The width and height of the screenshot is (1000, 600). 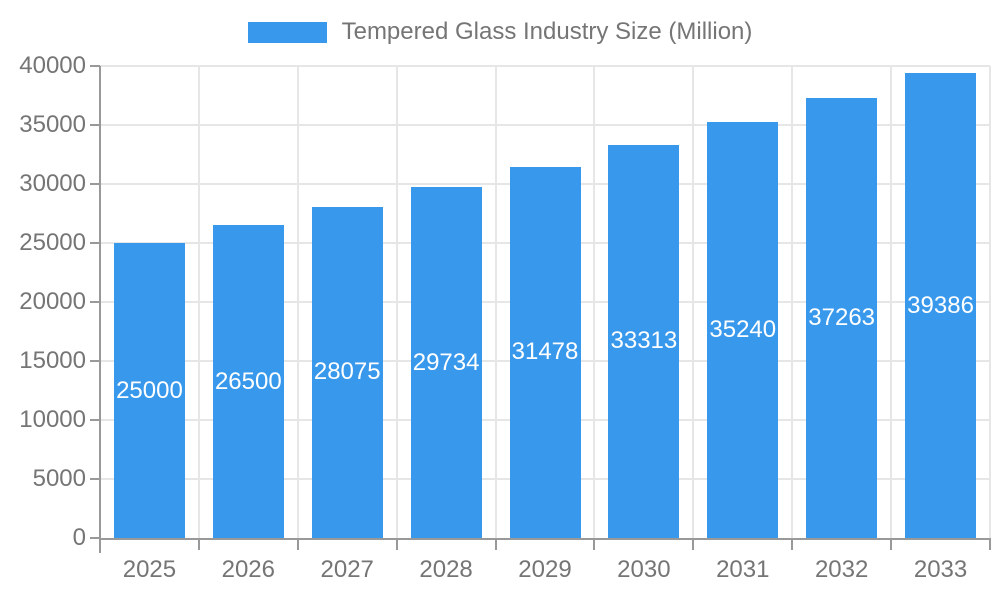 I want to click on bar: 37263, so click(x=842, y=318).